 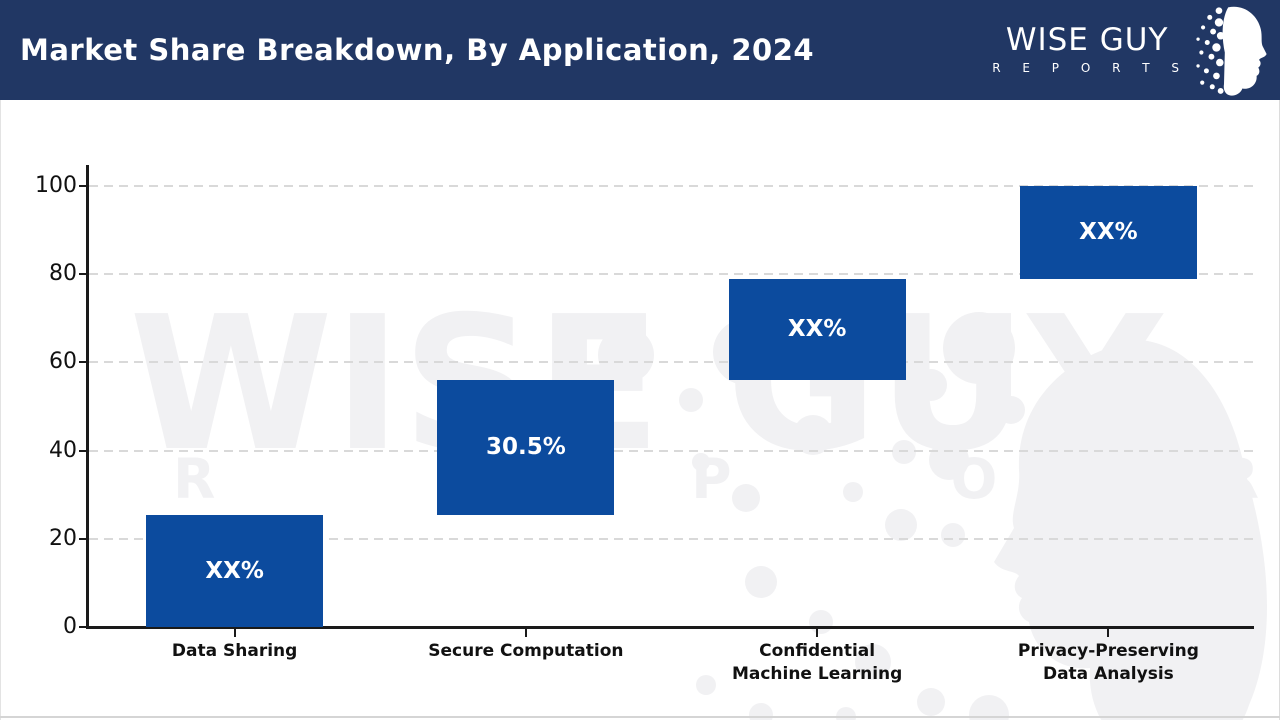 What do you see at coordinates (63, 450) in the screenshot?
I see `y-tick-label: 40` at bounding box center [63, 450].